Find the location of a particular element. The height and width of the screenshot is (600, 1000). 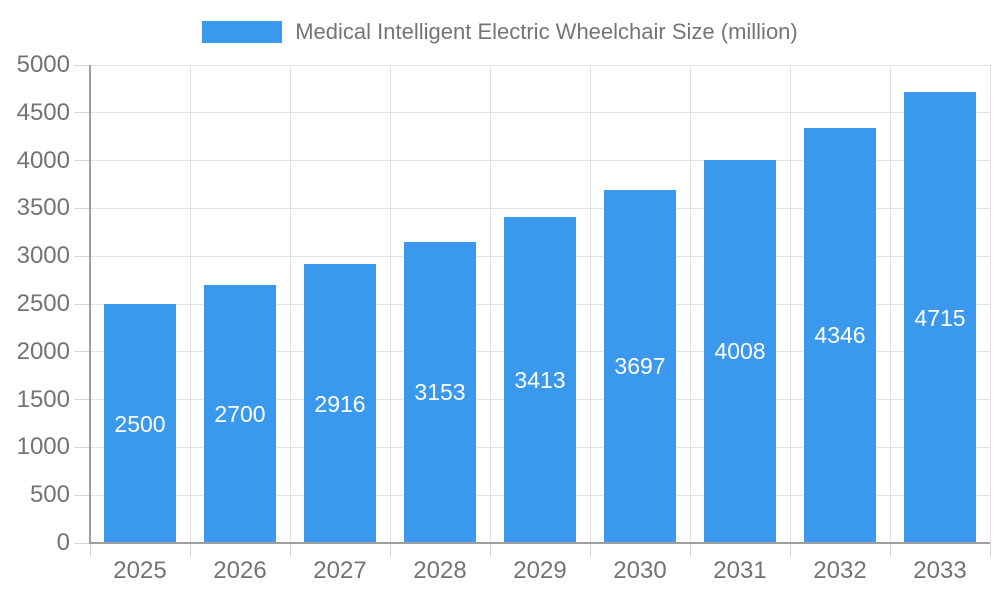

bar-value-label: 2700 is located at coordinates (240, 413).